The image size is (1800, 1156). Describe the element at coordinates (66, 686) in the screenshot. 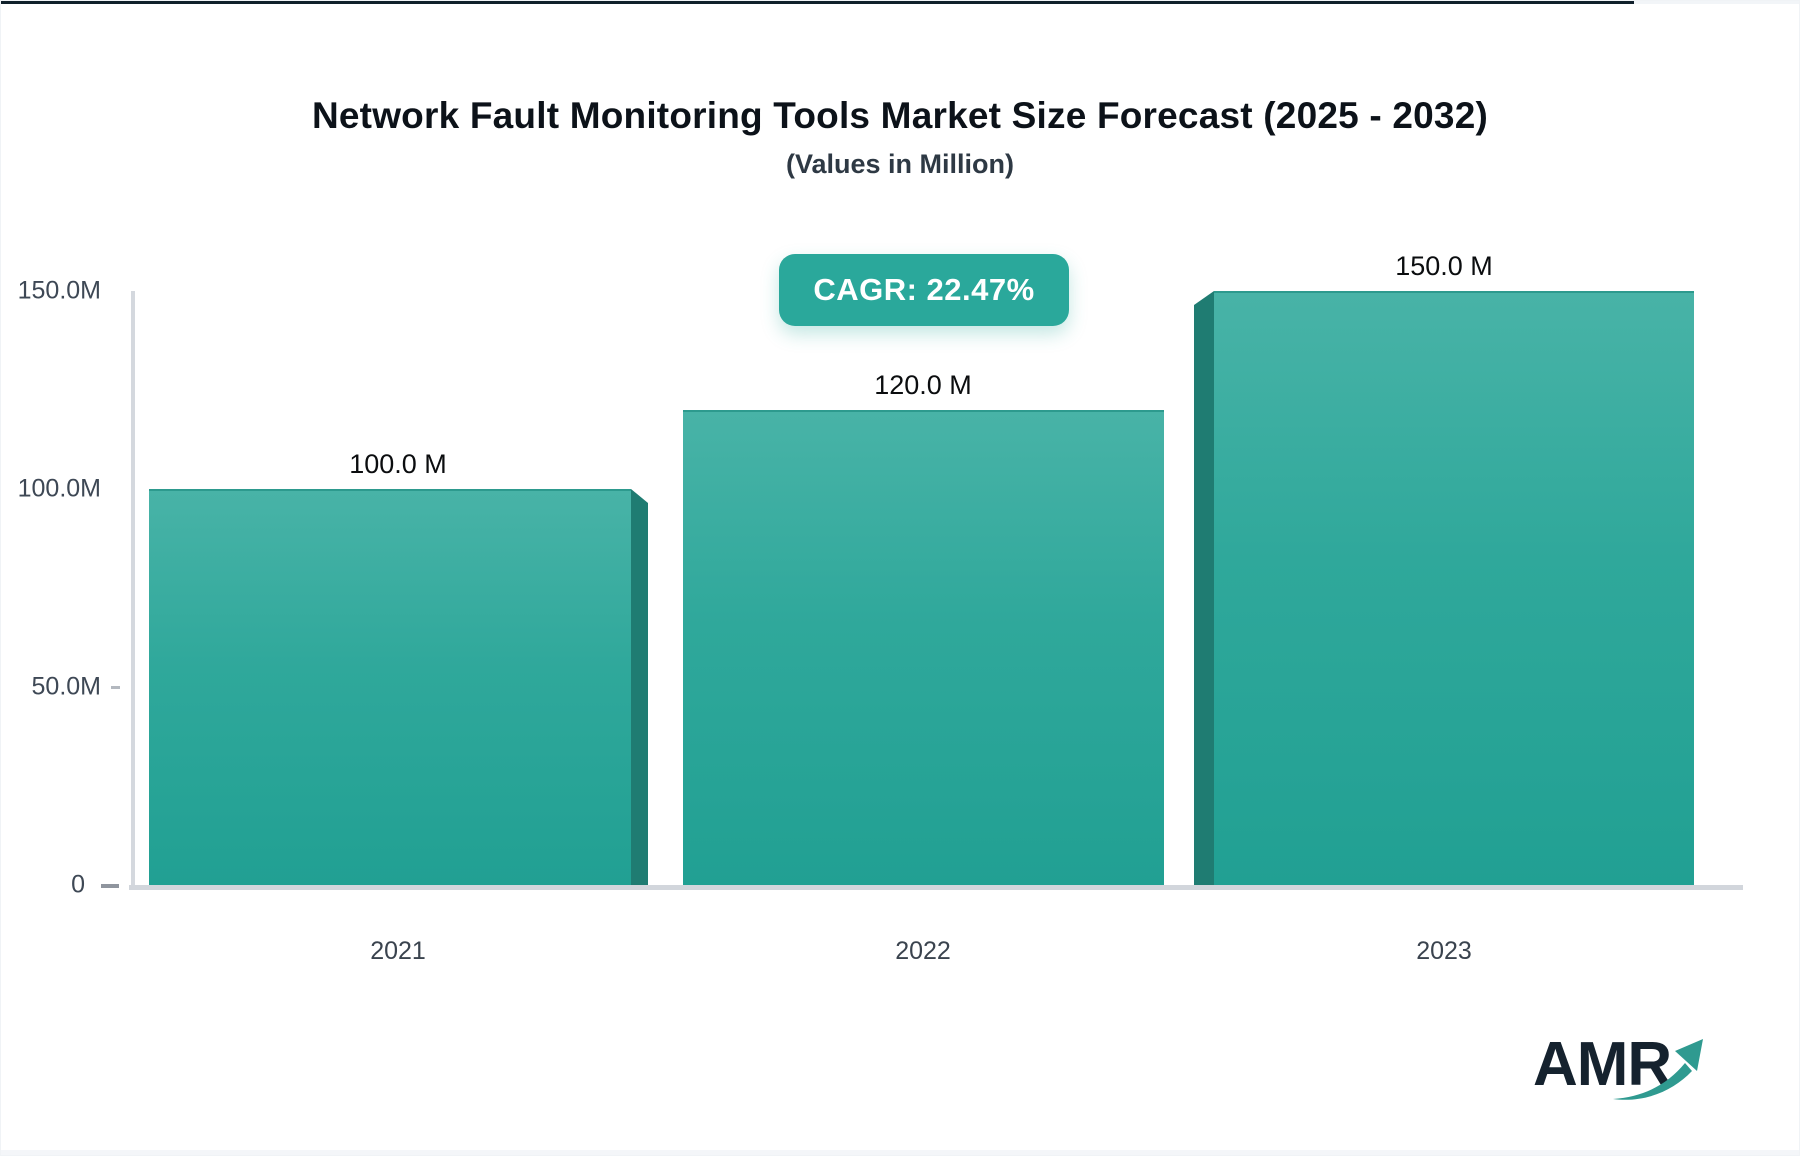

I see `y-tick-label-50m: 50.0M` at that location.